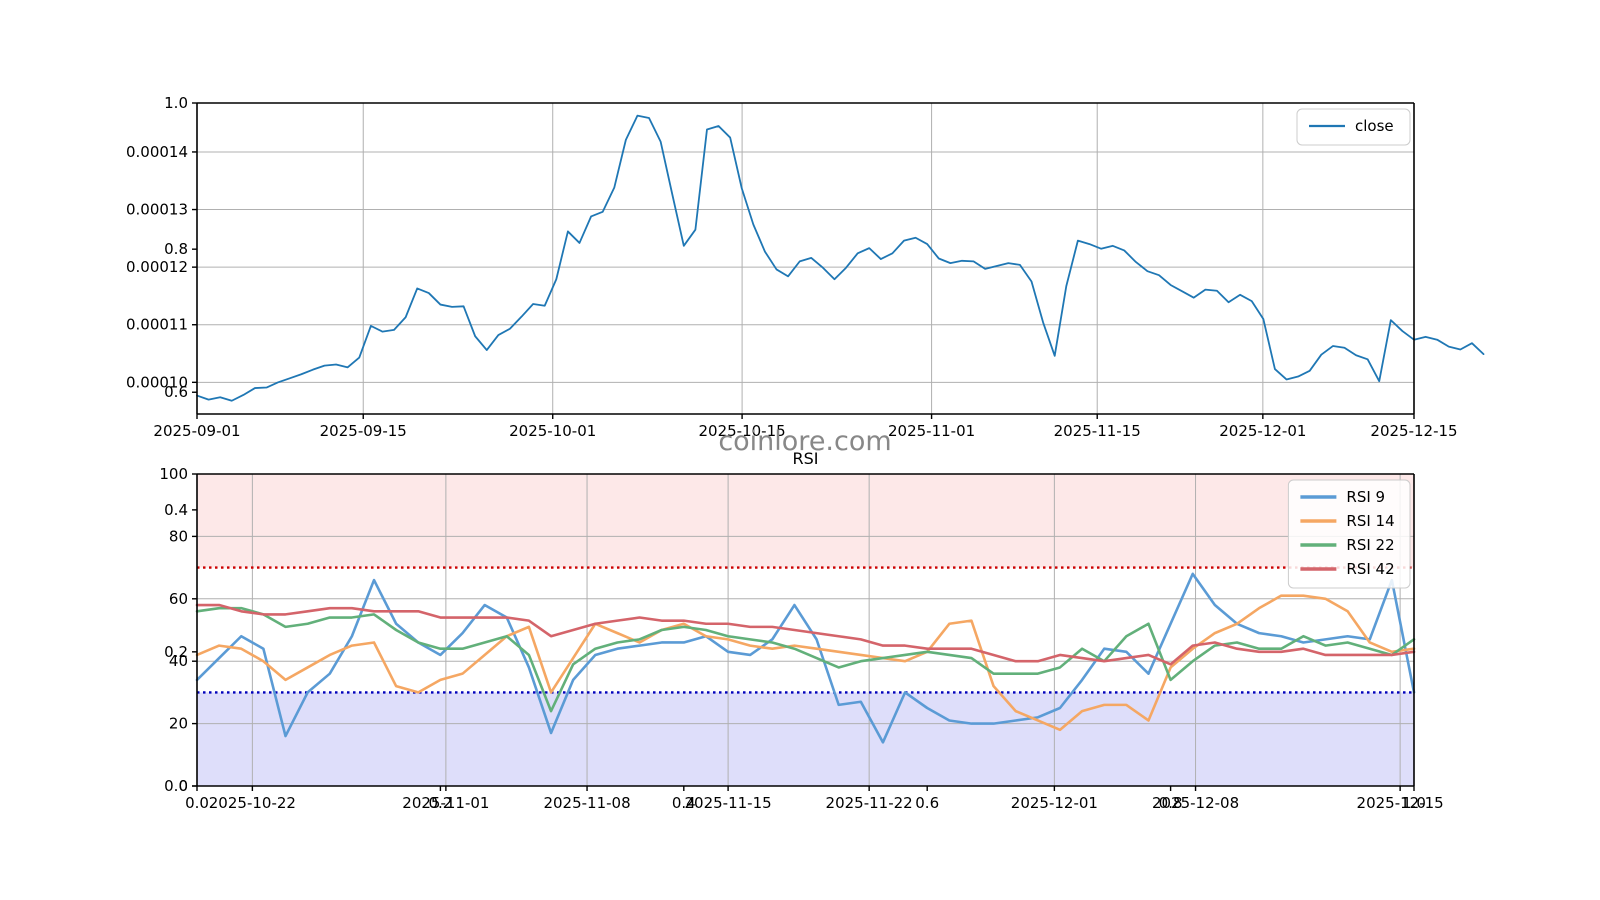 The image size is (1600, 900). What do you see at coordinates (363, 431) in the screenshot?
I see `x-tick-label: 2025-09-15` at bounding box center [363, 431].